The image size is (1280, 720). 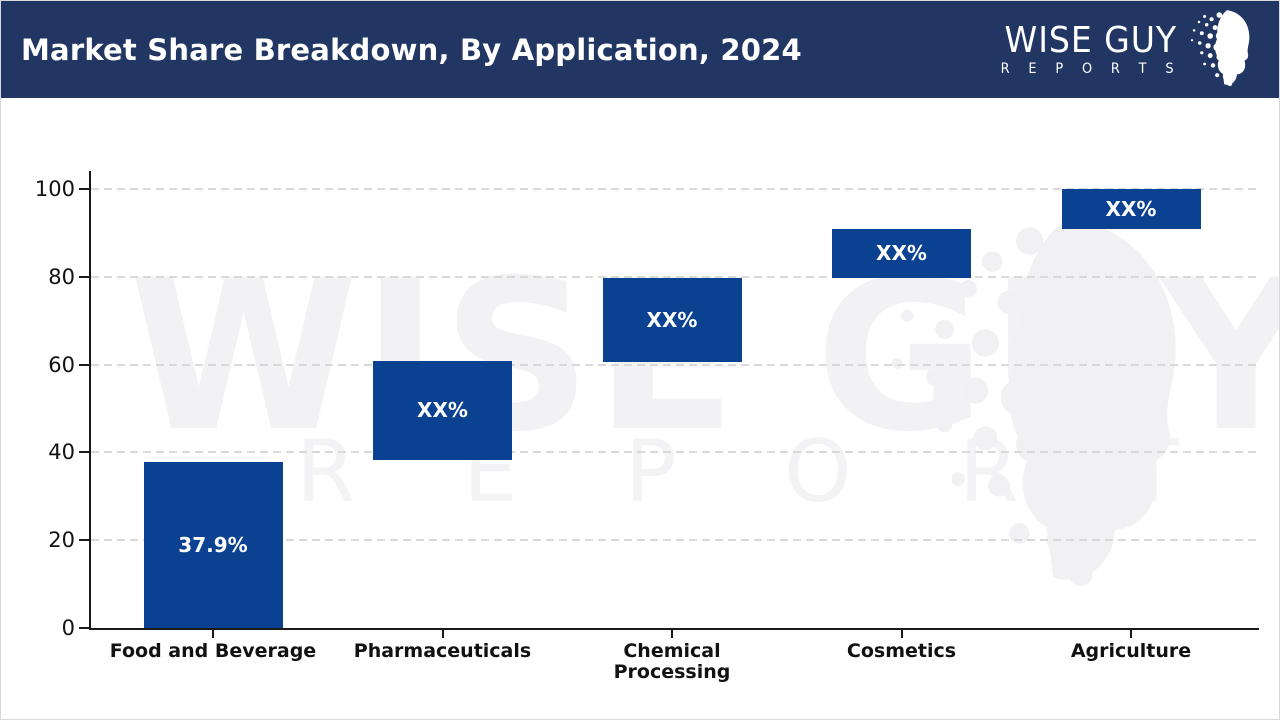 I want to click on logo-wordmark: WISE GUY R E P O R T S, so click(x=1091, y=49).